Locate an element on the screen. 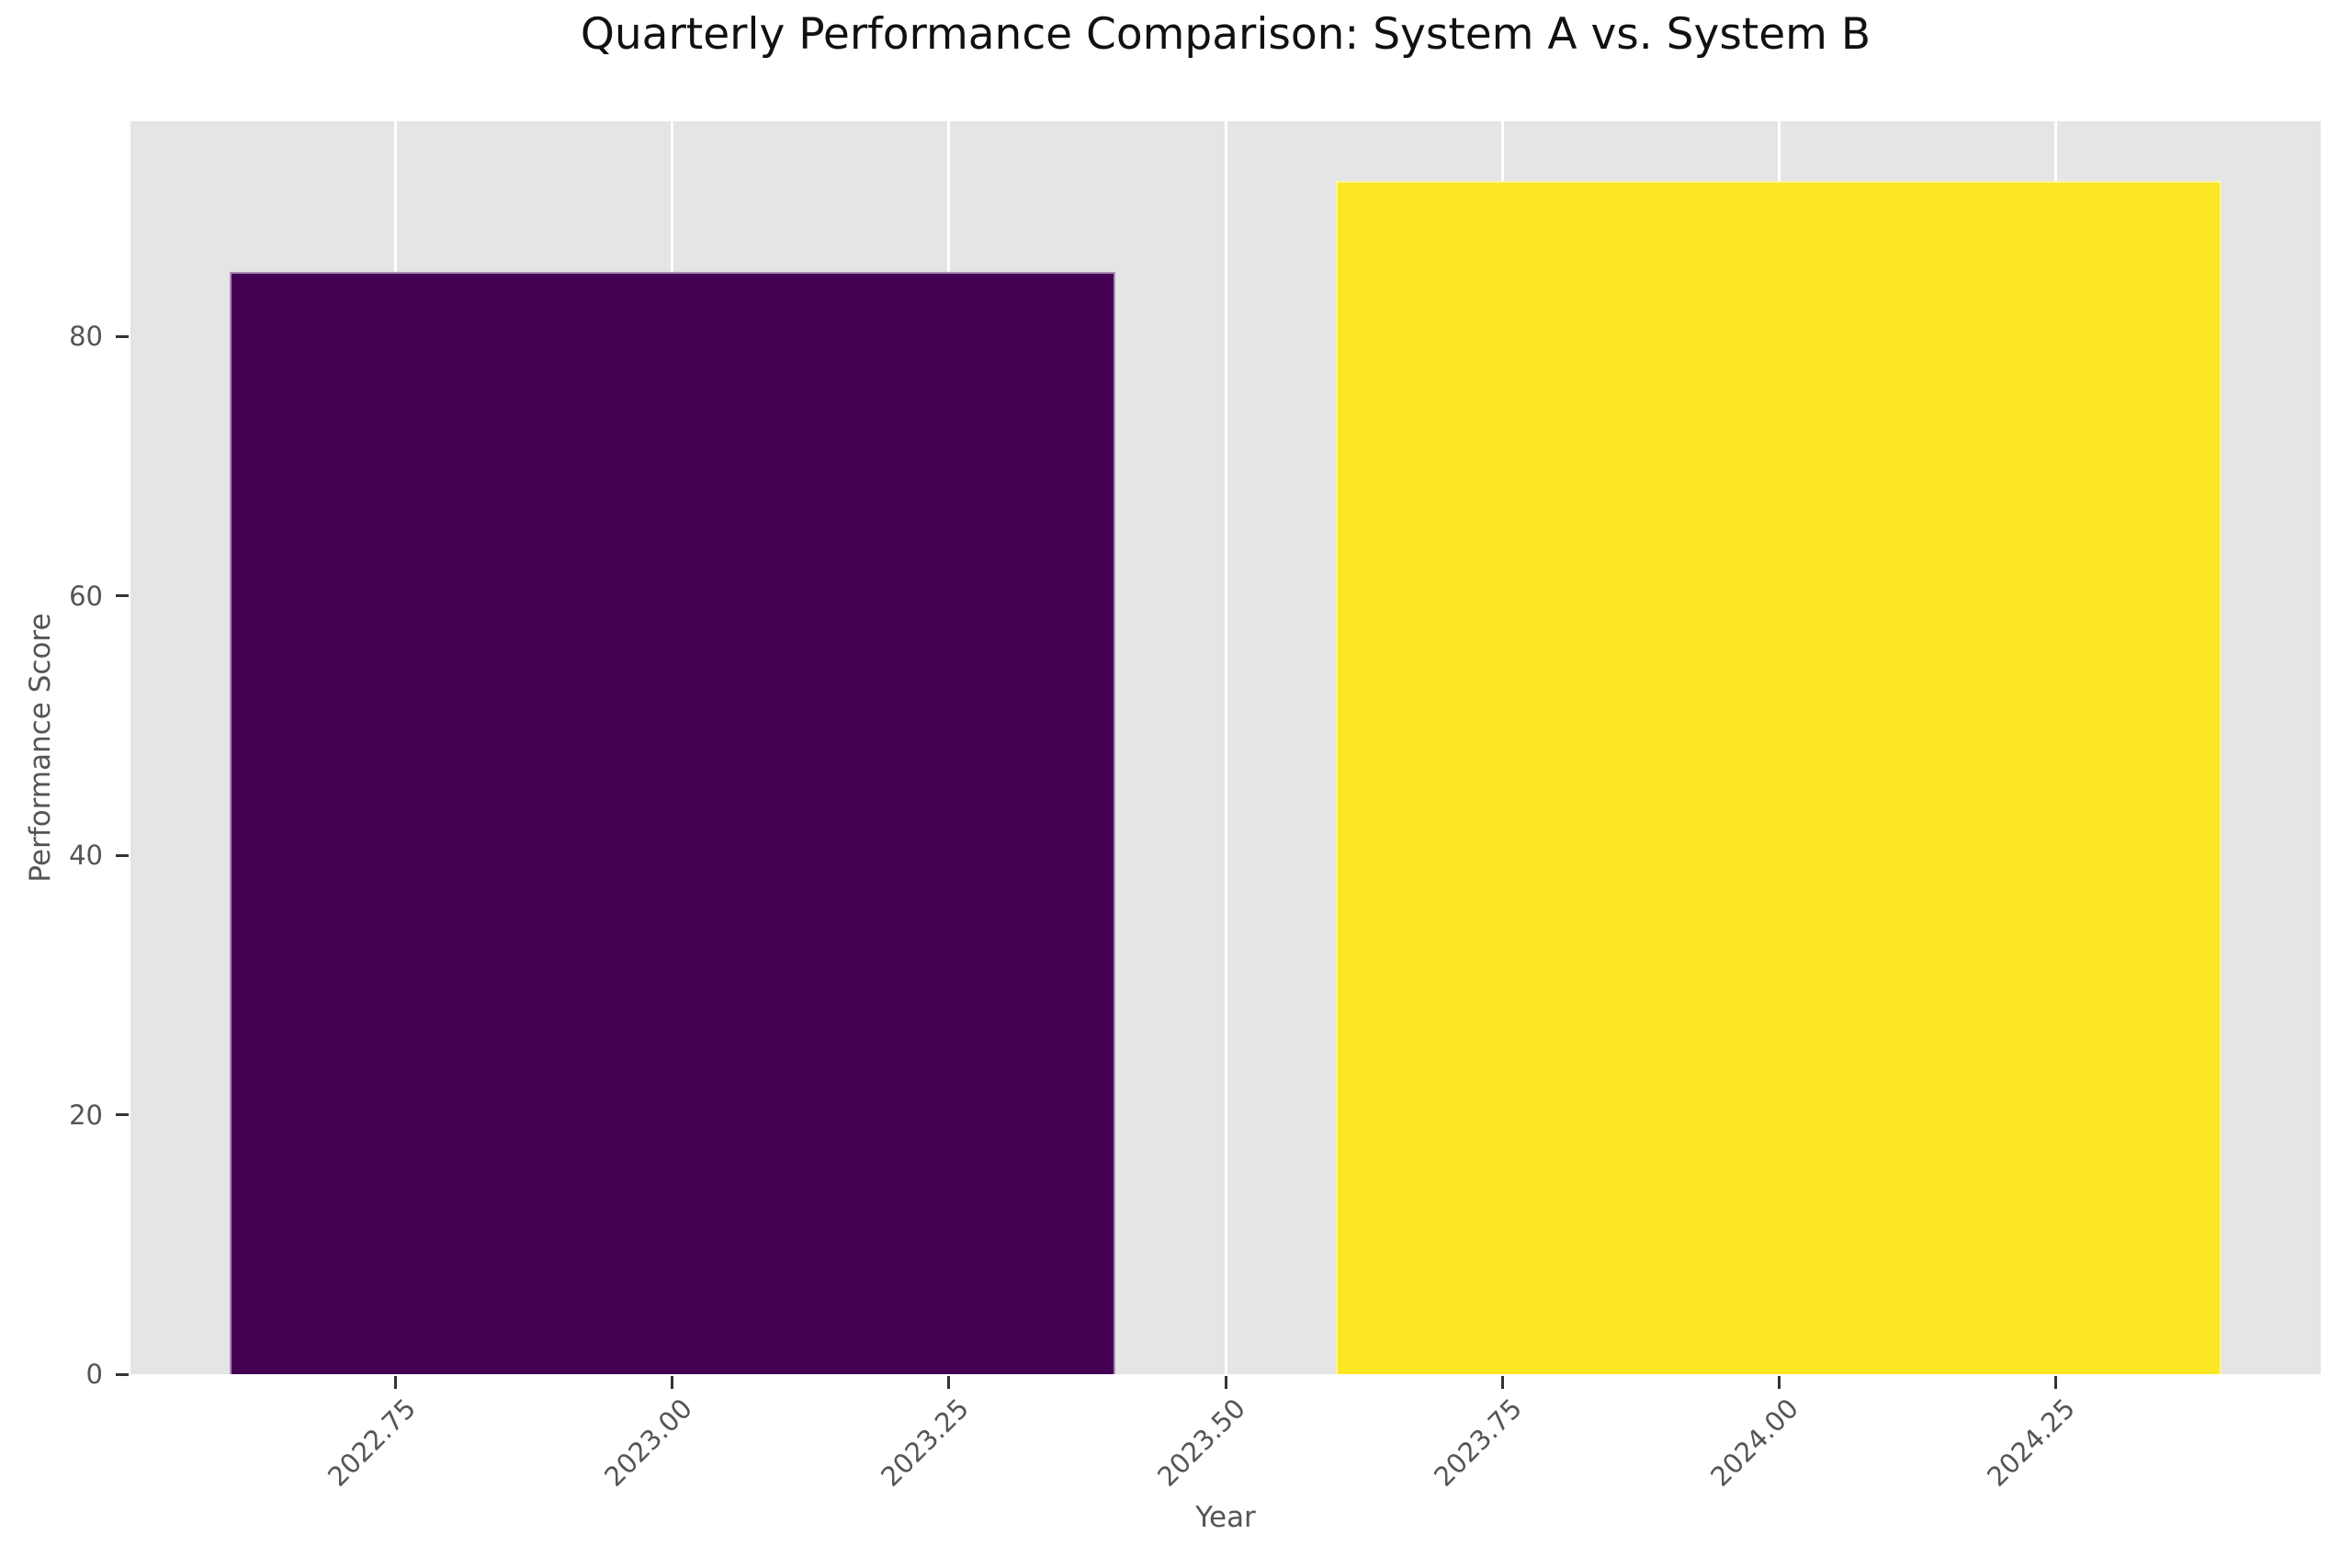 This screenshot has height=1568, width=2352. y-tick-label: 60 is located at coordinates (86, 596).